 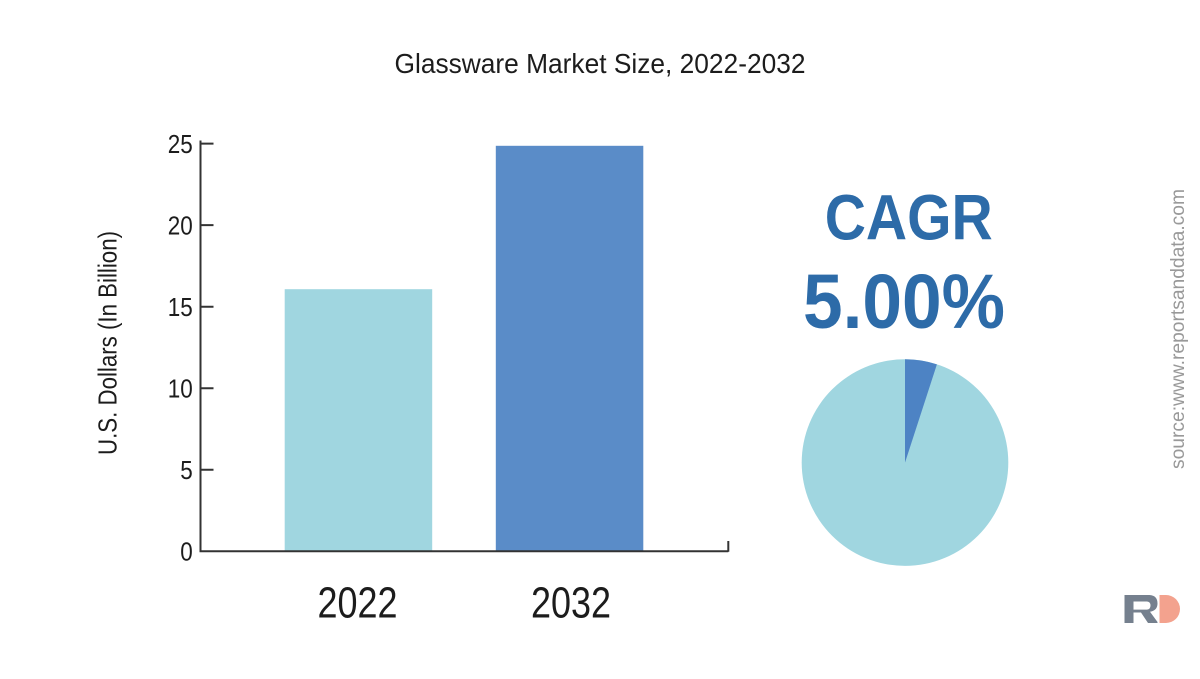 What do you see at coordinates (909, 218) in the screenshot?
I see `svg-text: CAGR` at bounding box center [909, 218].